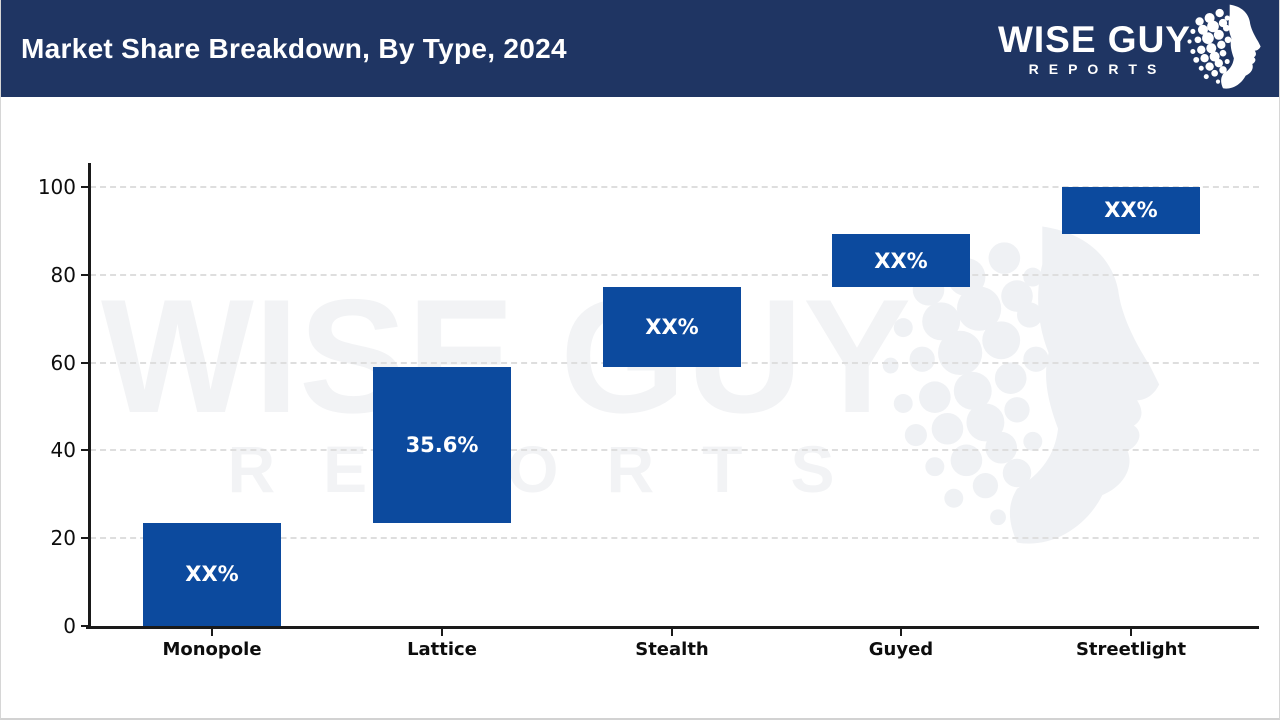 This screenshot has width=1280, height=720. I want to click on bar-value-label-stealth: XX%, so click(672, 326).